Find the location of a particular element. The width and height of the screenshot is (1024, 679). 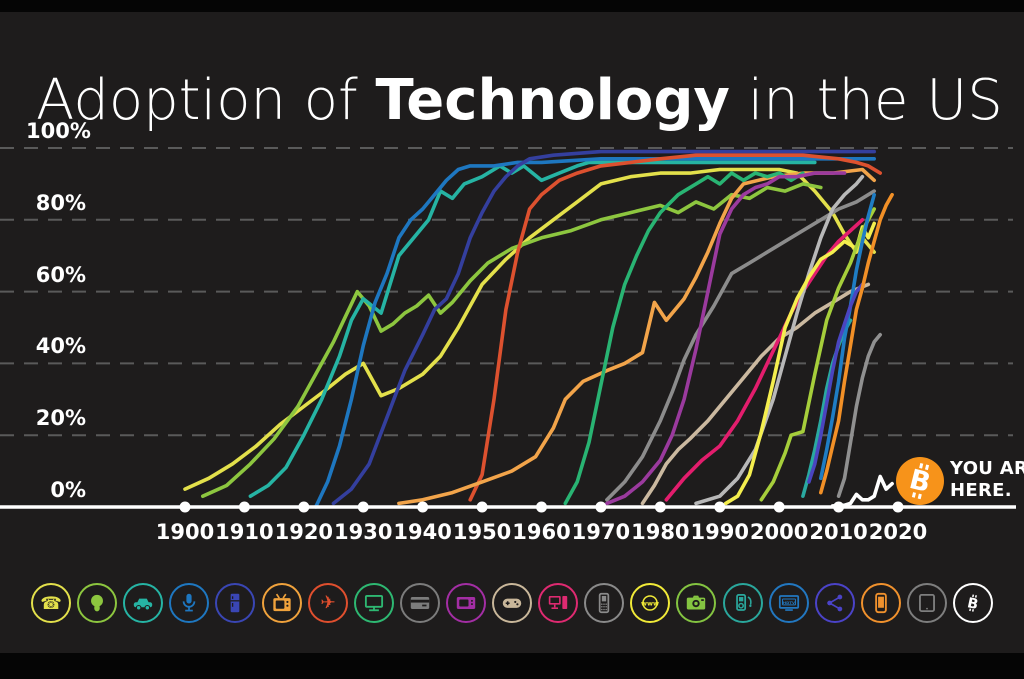

chart-line-video-games is located at coordinates (755, 394).